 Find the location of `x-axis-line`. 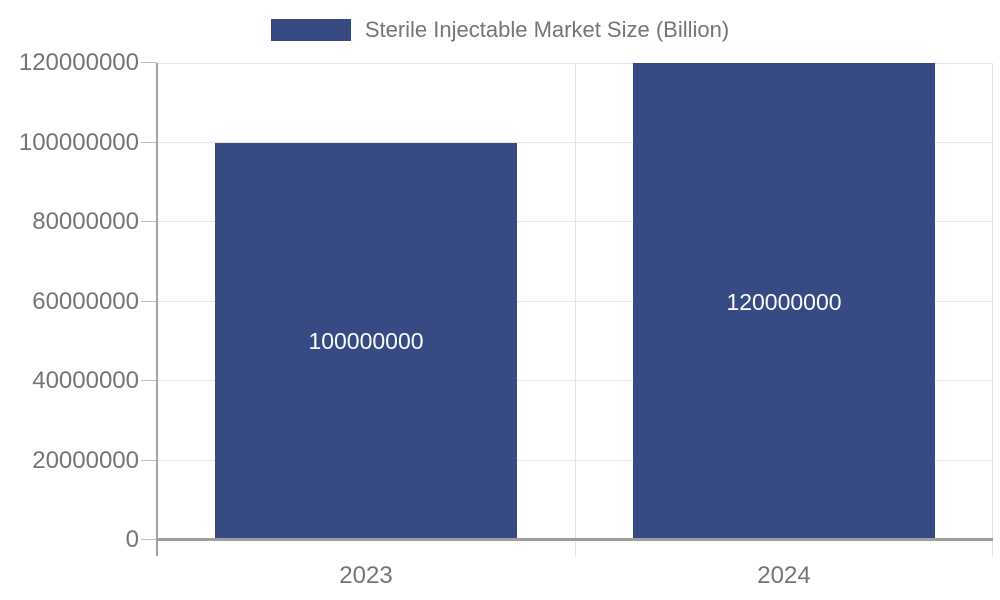

x-axis-line is located at coordinates (575, 539).